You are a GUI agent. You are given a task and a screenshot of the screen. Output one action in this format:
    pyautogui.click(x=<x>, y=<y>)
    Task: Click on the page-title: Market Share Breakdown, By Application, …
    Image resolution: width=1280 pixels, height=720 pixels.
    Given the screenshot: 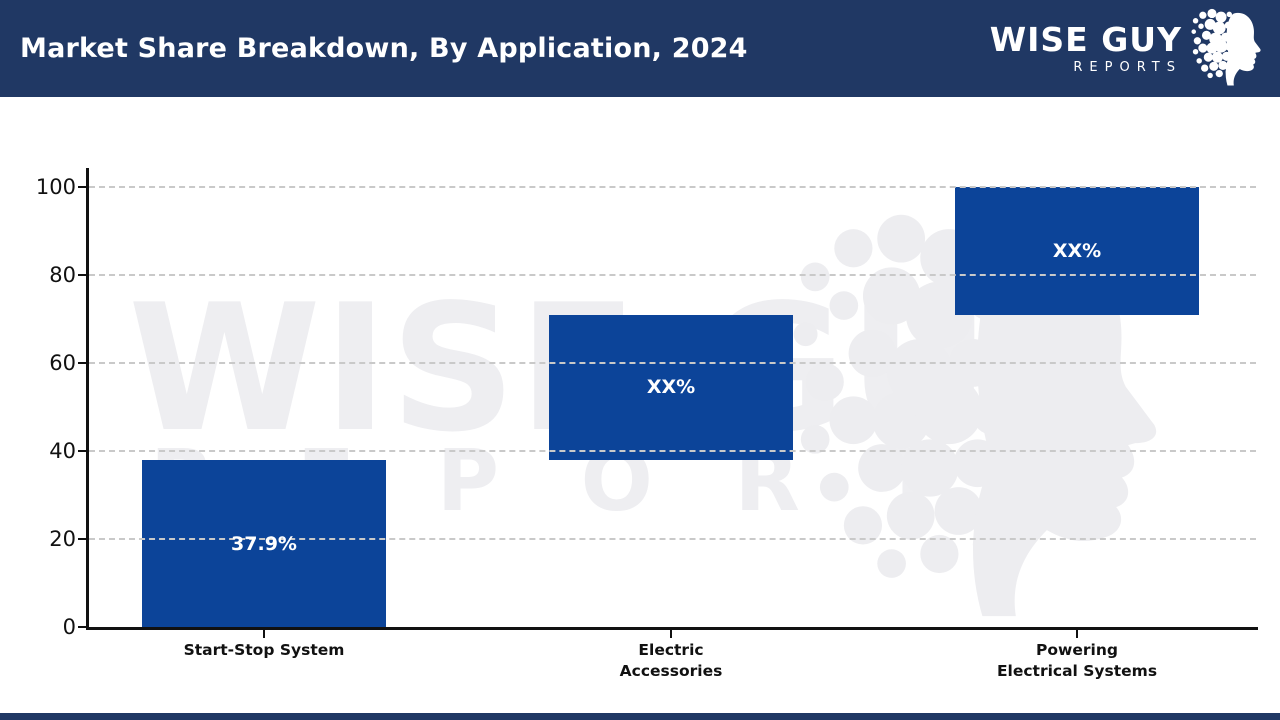 What is the action you would take?
    pyautogui.click(x=384, y=48)
    